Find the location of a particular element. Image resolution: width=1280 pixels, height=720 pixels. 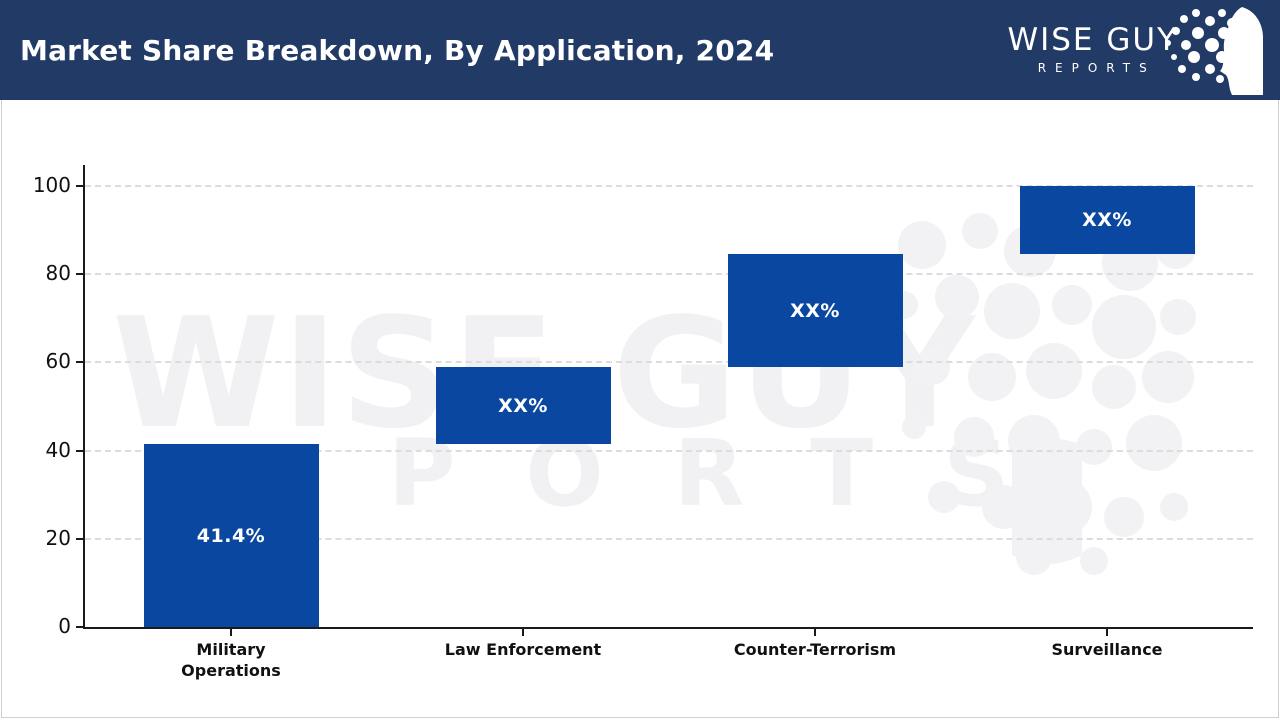

bar-military-operations: 41.4% is located at coordinates (231, 535).